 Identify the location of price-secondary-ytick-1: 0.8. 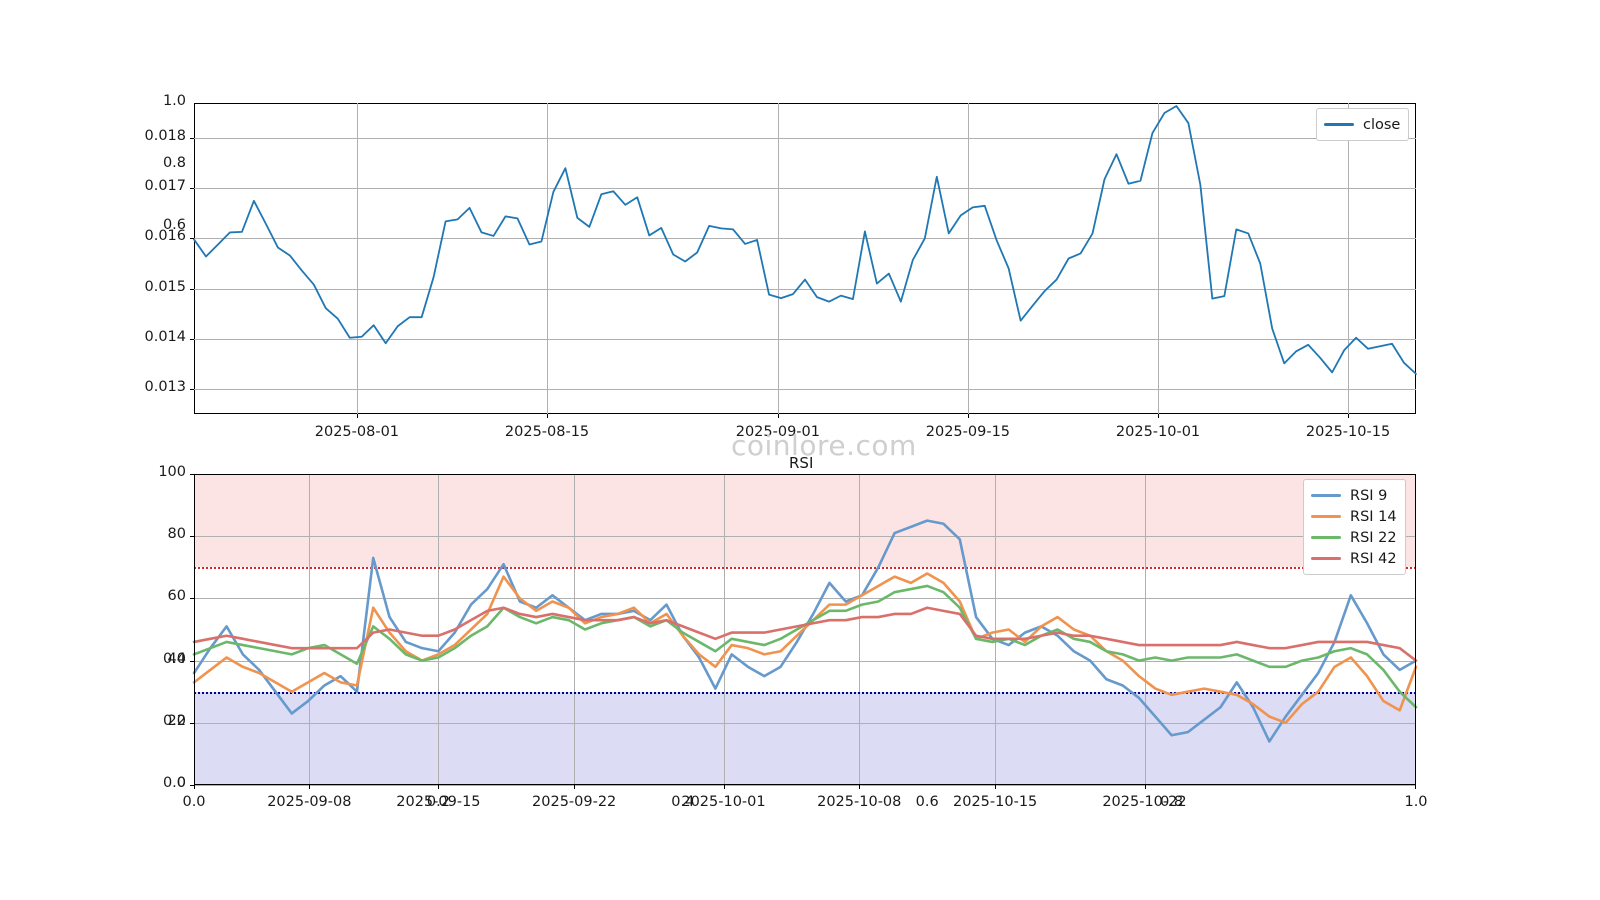
(174, 163).